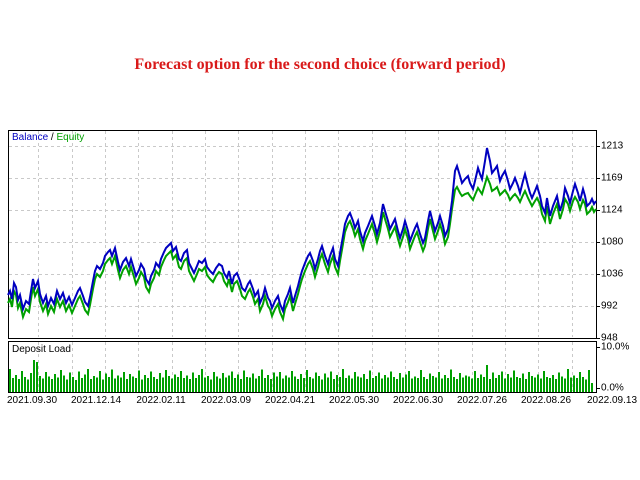 The height and width of the screenshot is (480, 640). Describe the element at coordinates (354, 400) in the screenshot. I see `x-axis-date-label: 2022.05.30` at that location.